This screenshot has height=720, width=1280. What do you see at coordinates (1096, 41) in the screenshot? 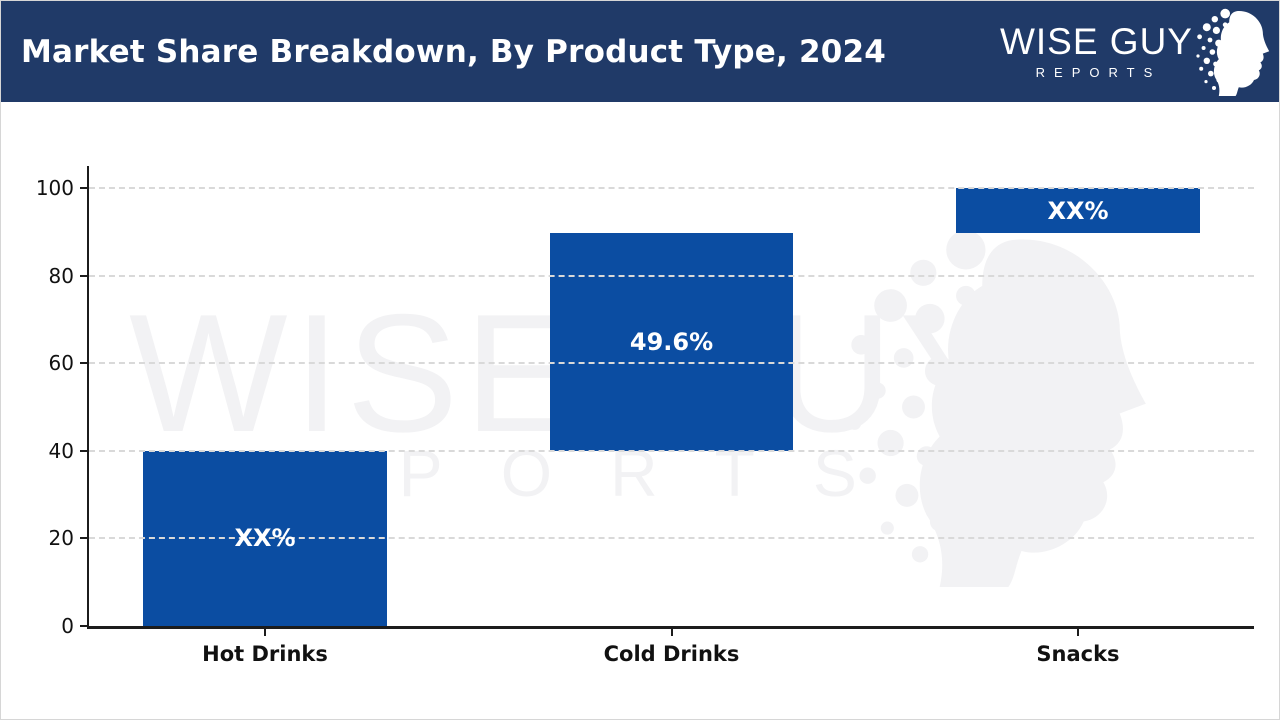
I see `brand-name: WISE GUY` at bounding box center [1096, 41].